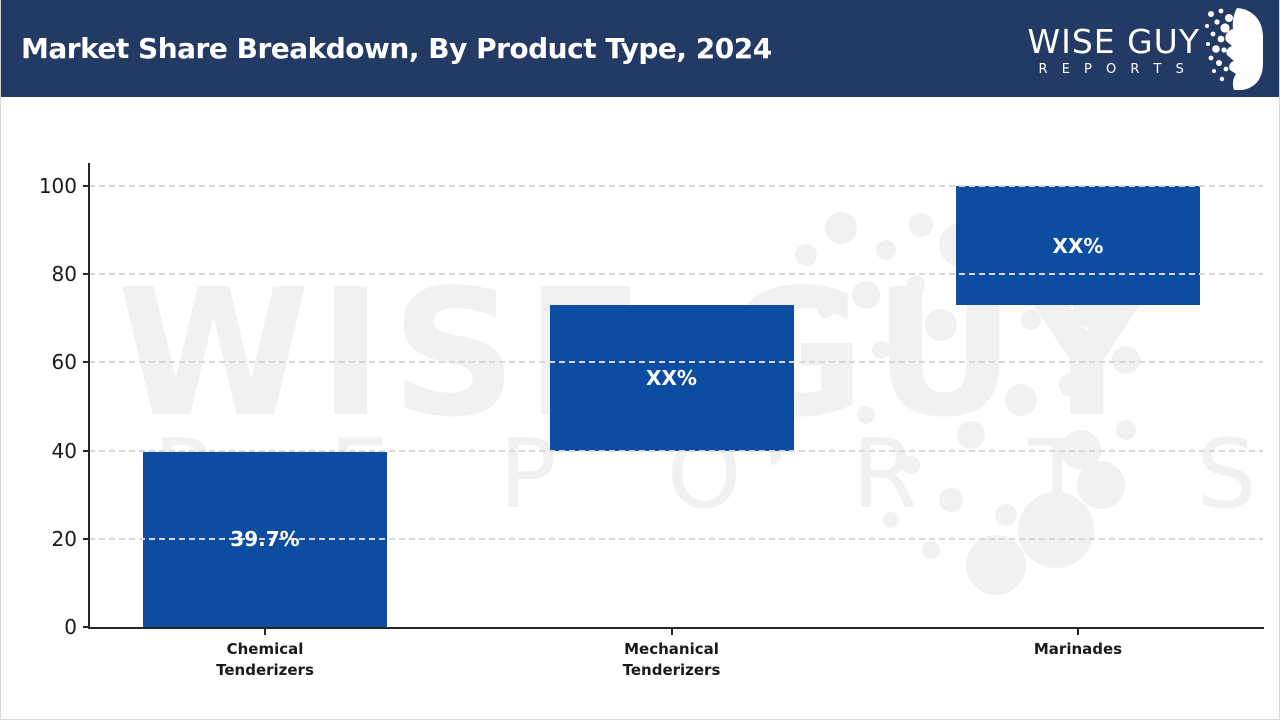 This screenshot has width=1280, height=720. What do you see at coordinates (1113, 41) in the screenshot?
I see `logo-name-text: WISE GUY` at bounding box center [1113, 41].